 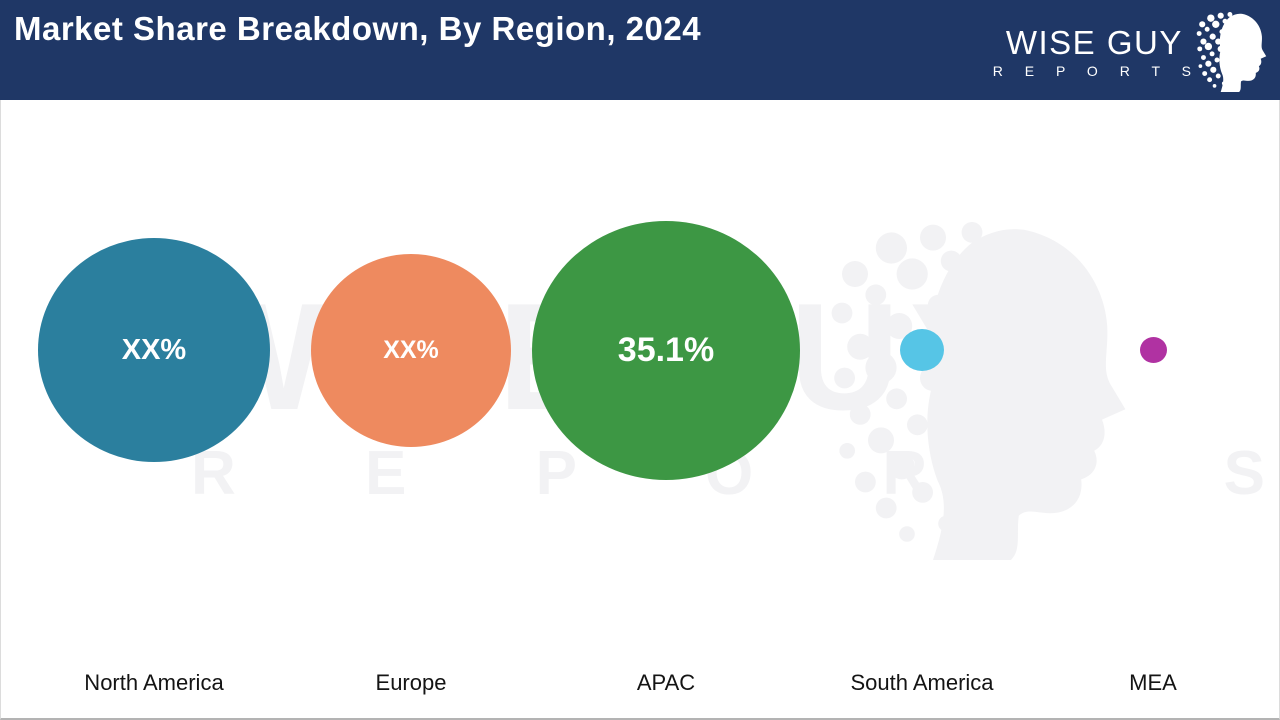 What do you see at coordinates (922, 682) in the screenshot?
I see `category-label-south-america: South America` at bounding box center [922, 682].